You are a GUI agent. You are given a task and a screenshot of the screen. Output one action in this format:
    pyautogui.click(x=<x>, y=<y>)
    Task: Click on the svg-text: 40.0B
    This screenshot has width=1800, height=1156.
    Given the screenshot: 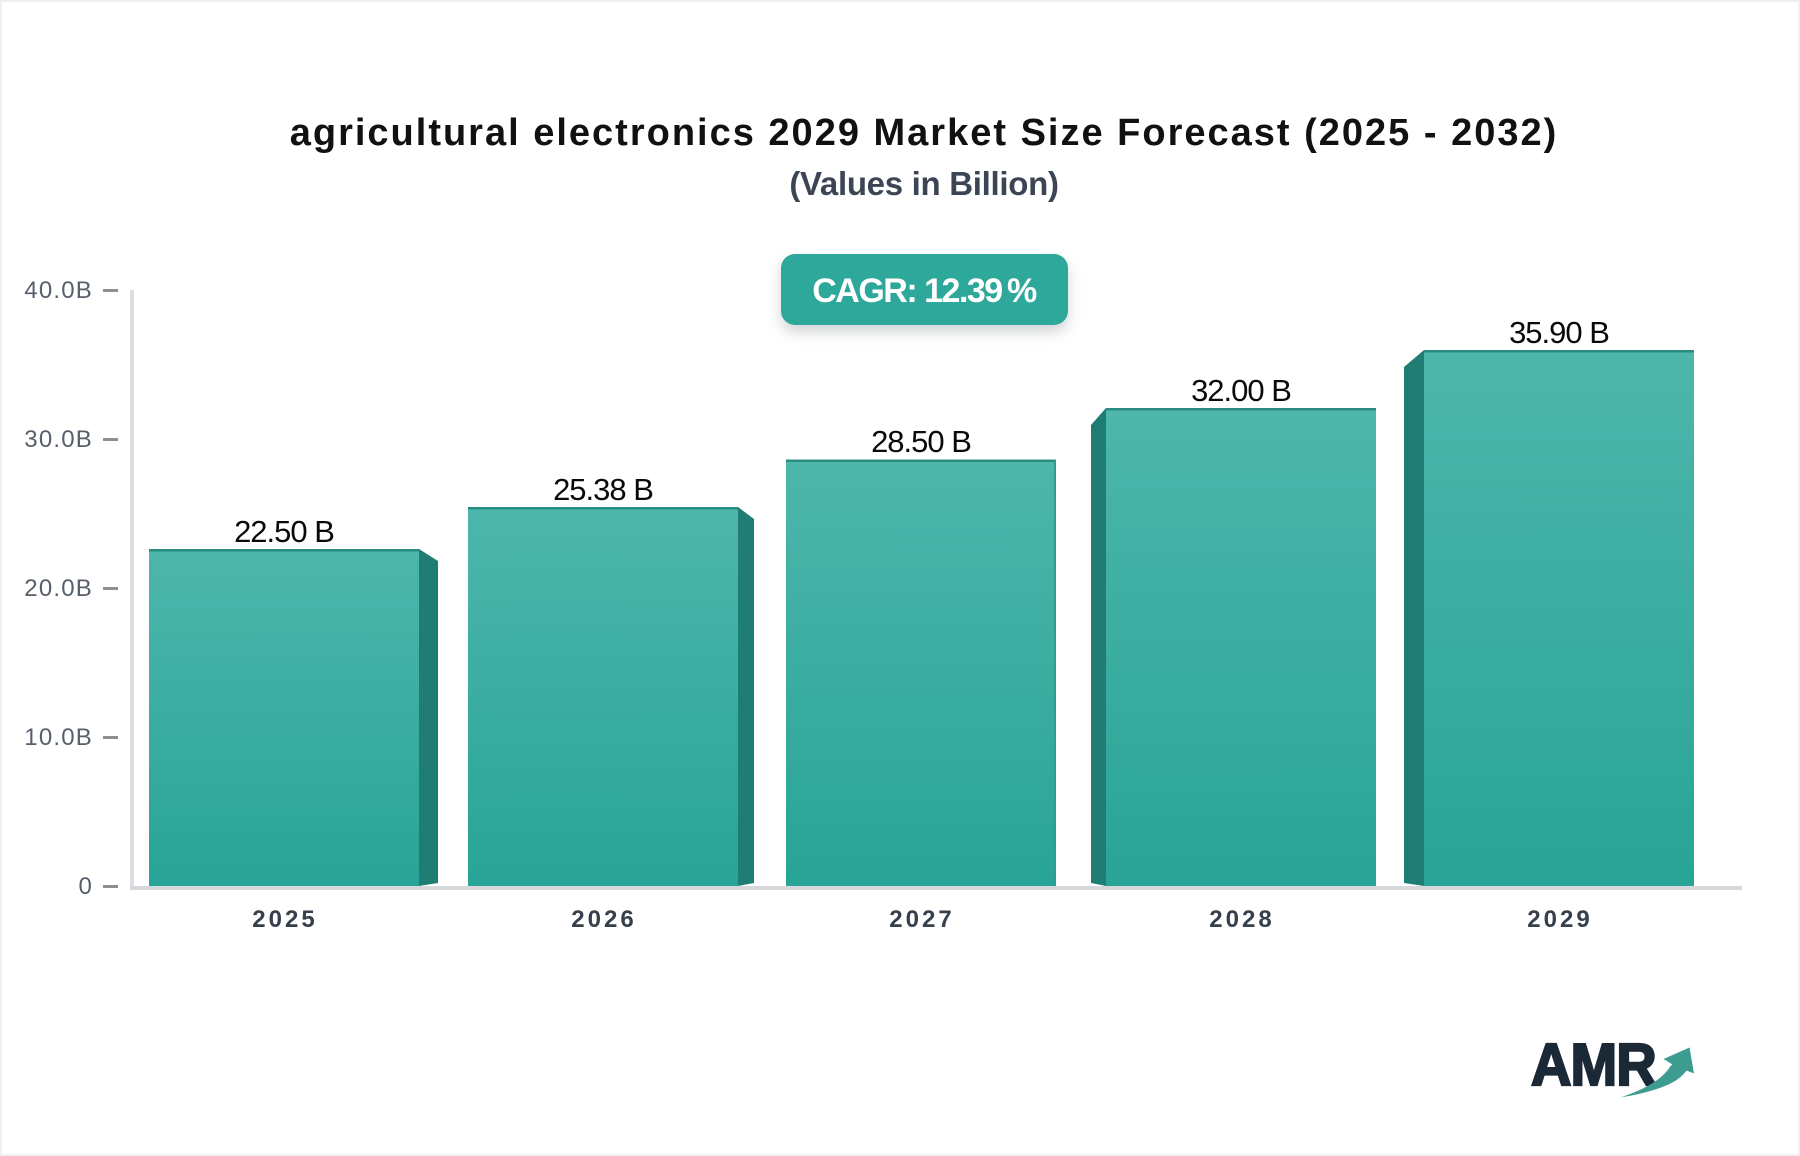 What is the action you would take?
    pyautogui.click(x=58, y=290)
    